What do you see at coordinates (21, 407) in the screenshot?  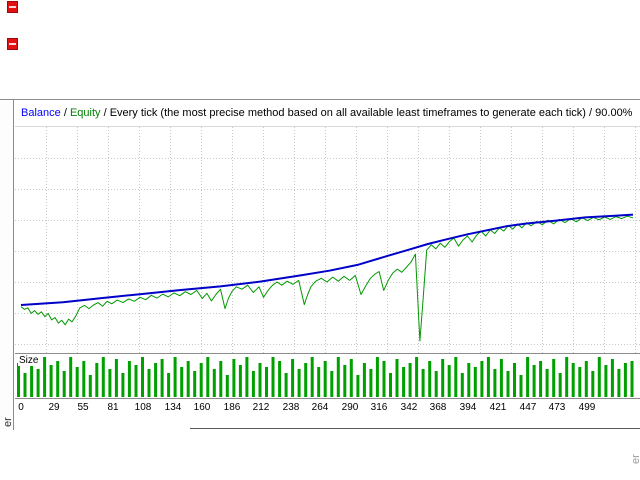 I see `x-tick-label: 0` at bounding box center [21, 407].